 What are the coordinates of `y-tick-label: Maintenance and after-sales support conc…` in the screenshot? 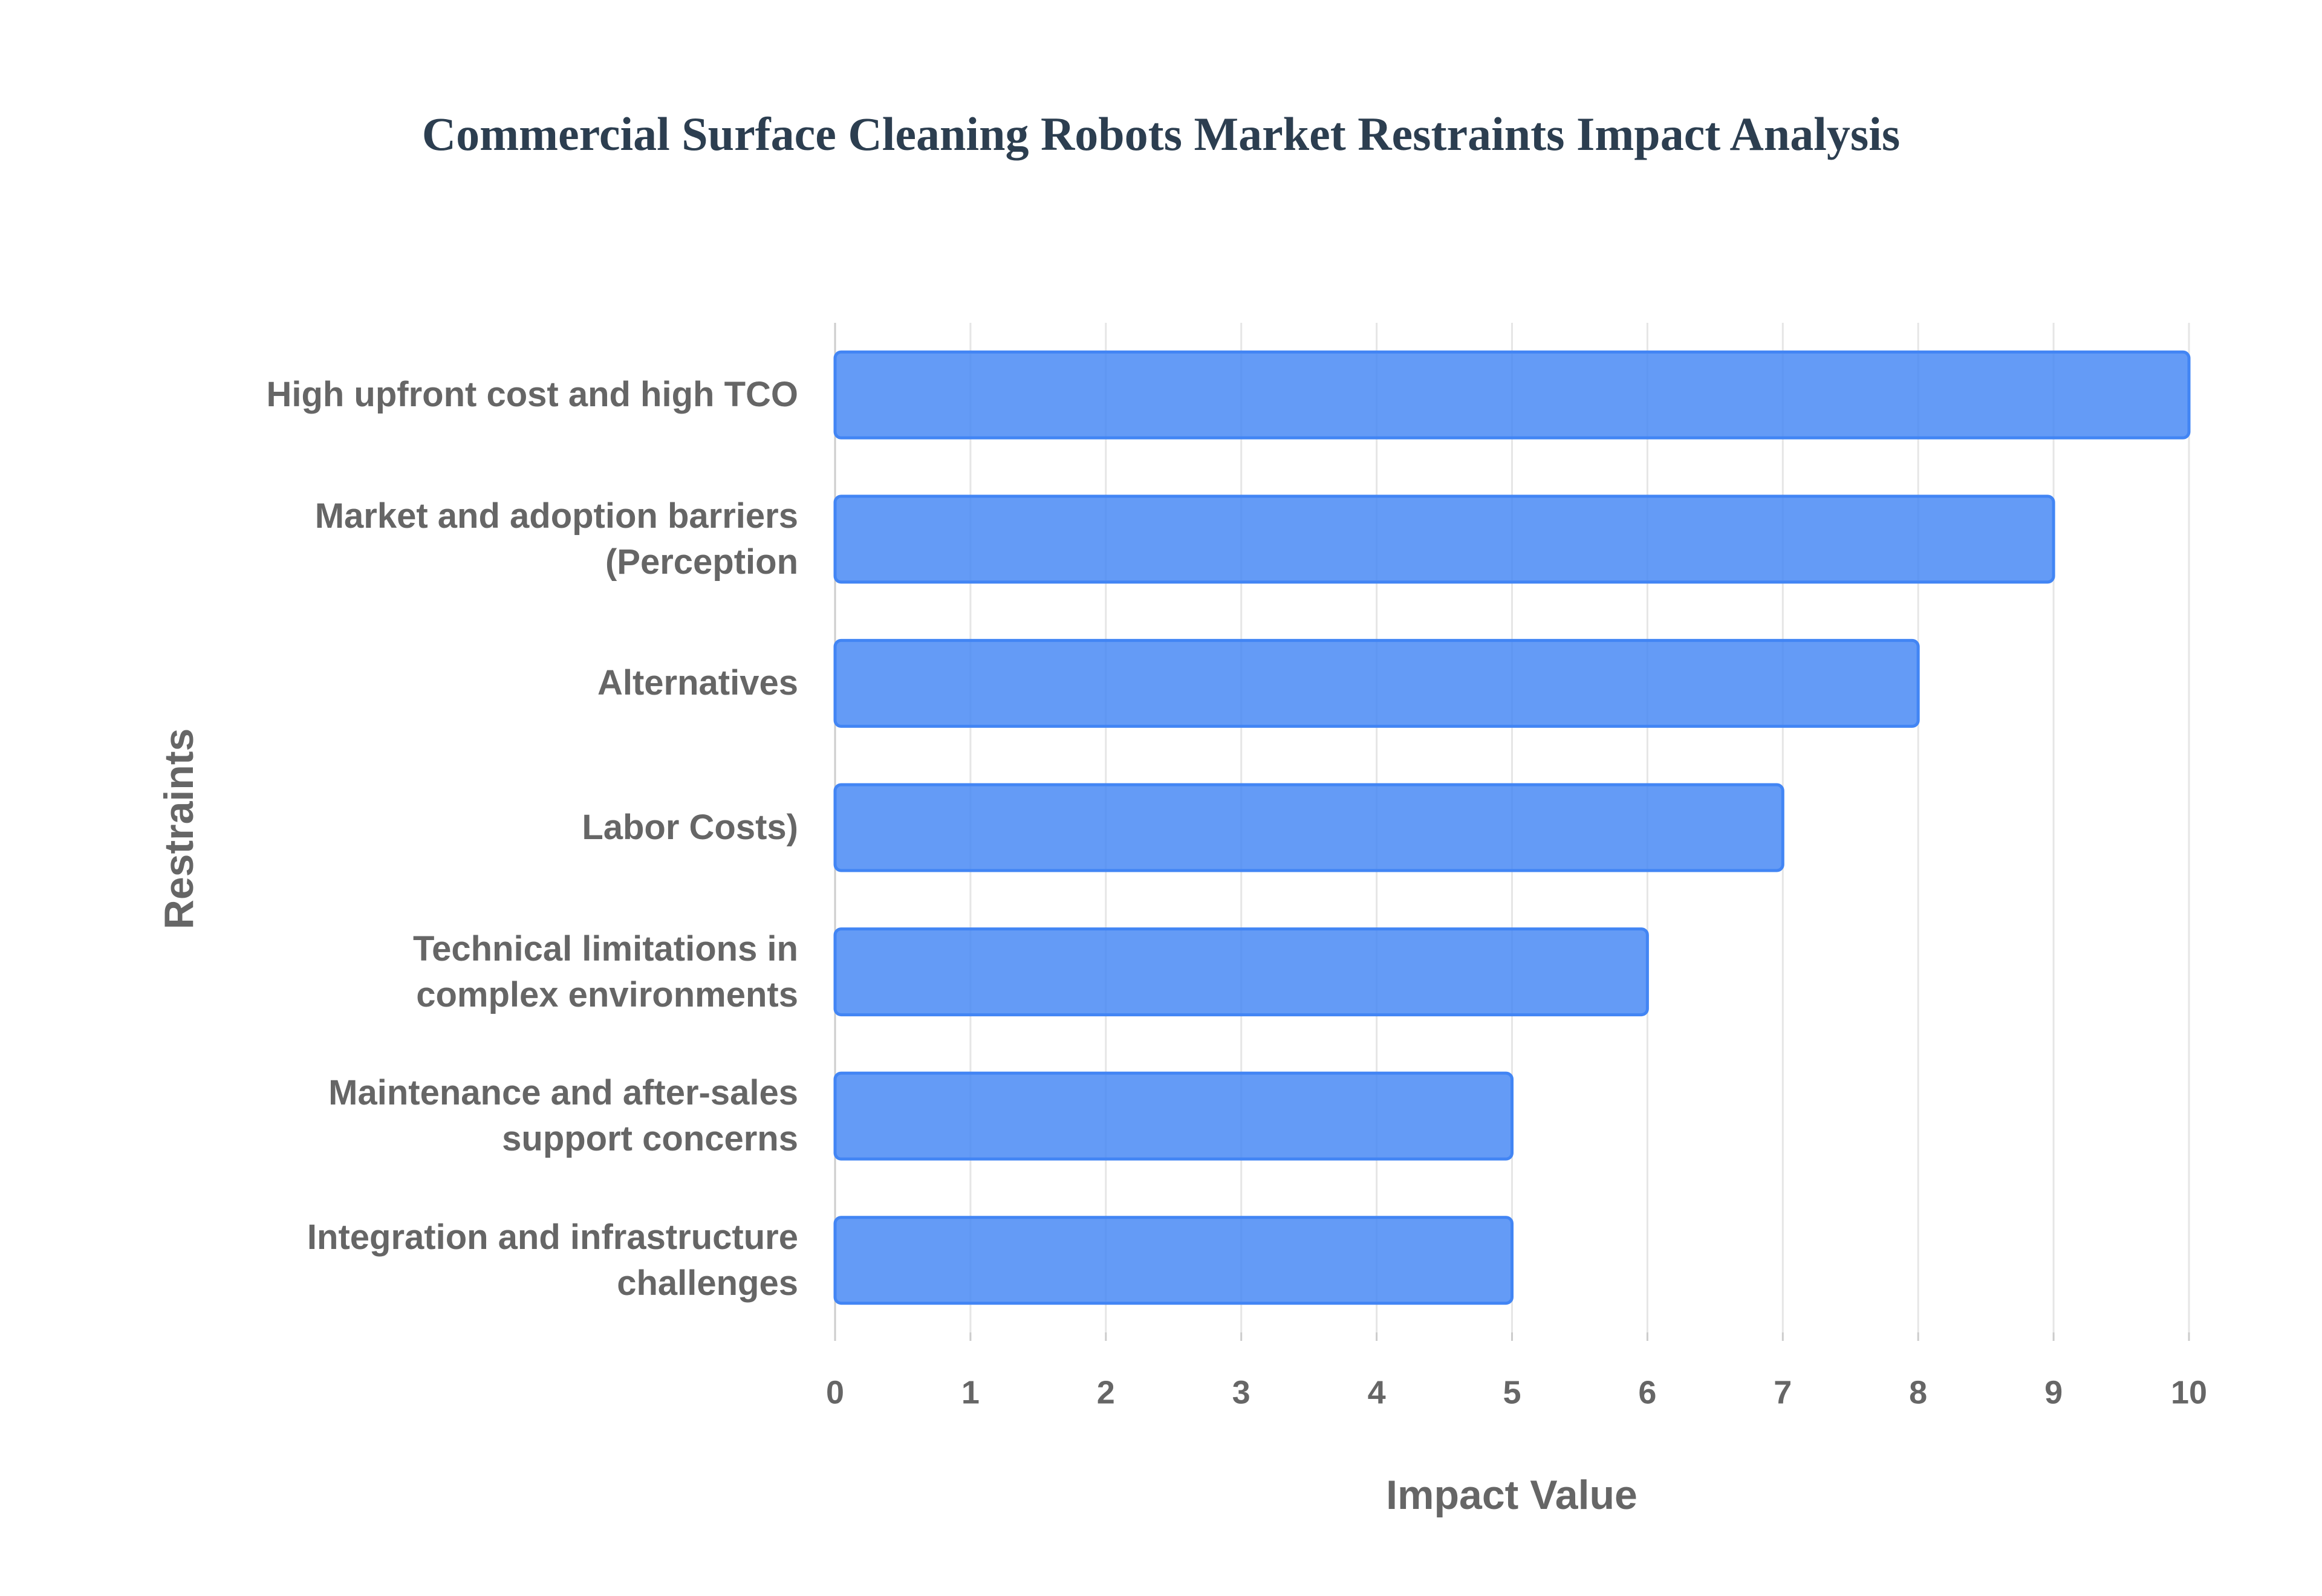 It's located at (563, 1116).